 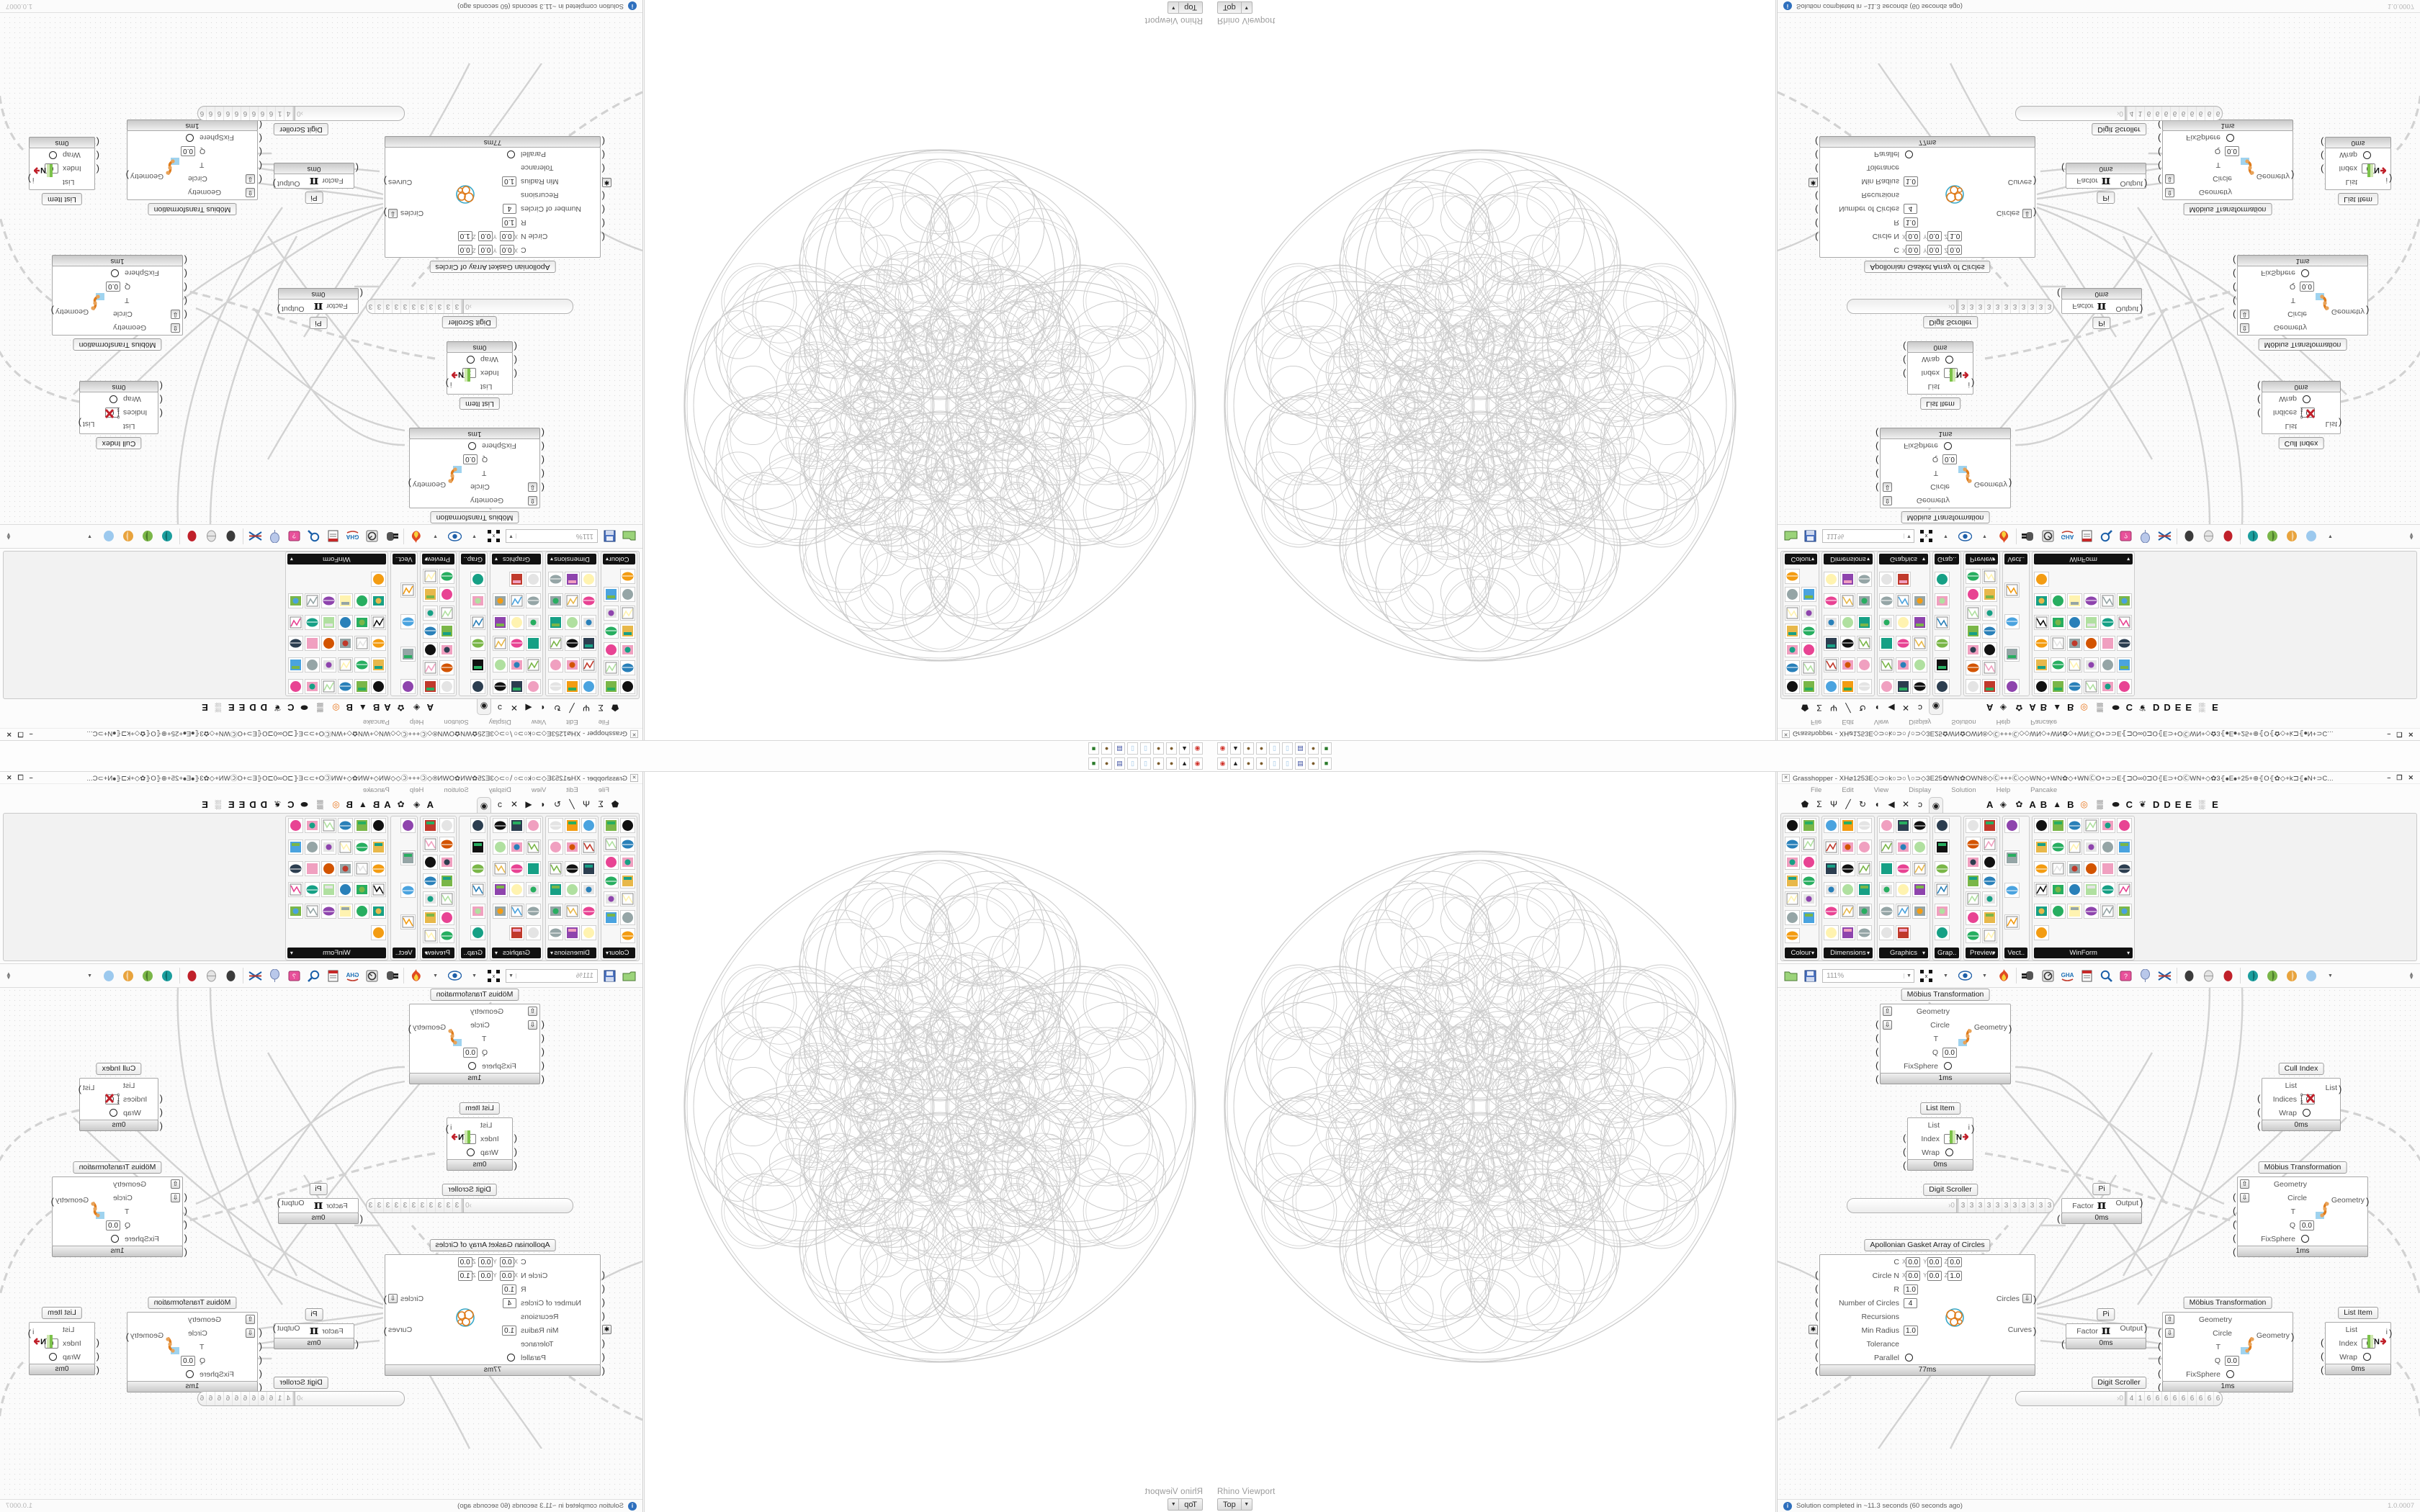 What do you see at coordinates (167, 976) in the screenshot?
I see `mesh-preview-icon` at bounding box center [167, 976].